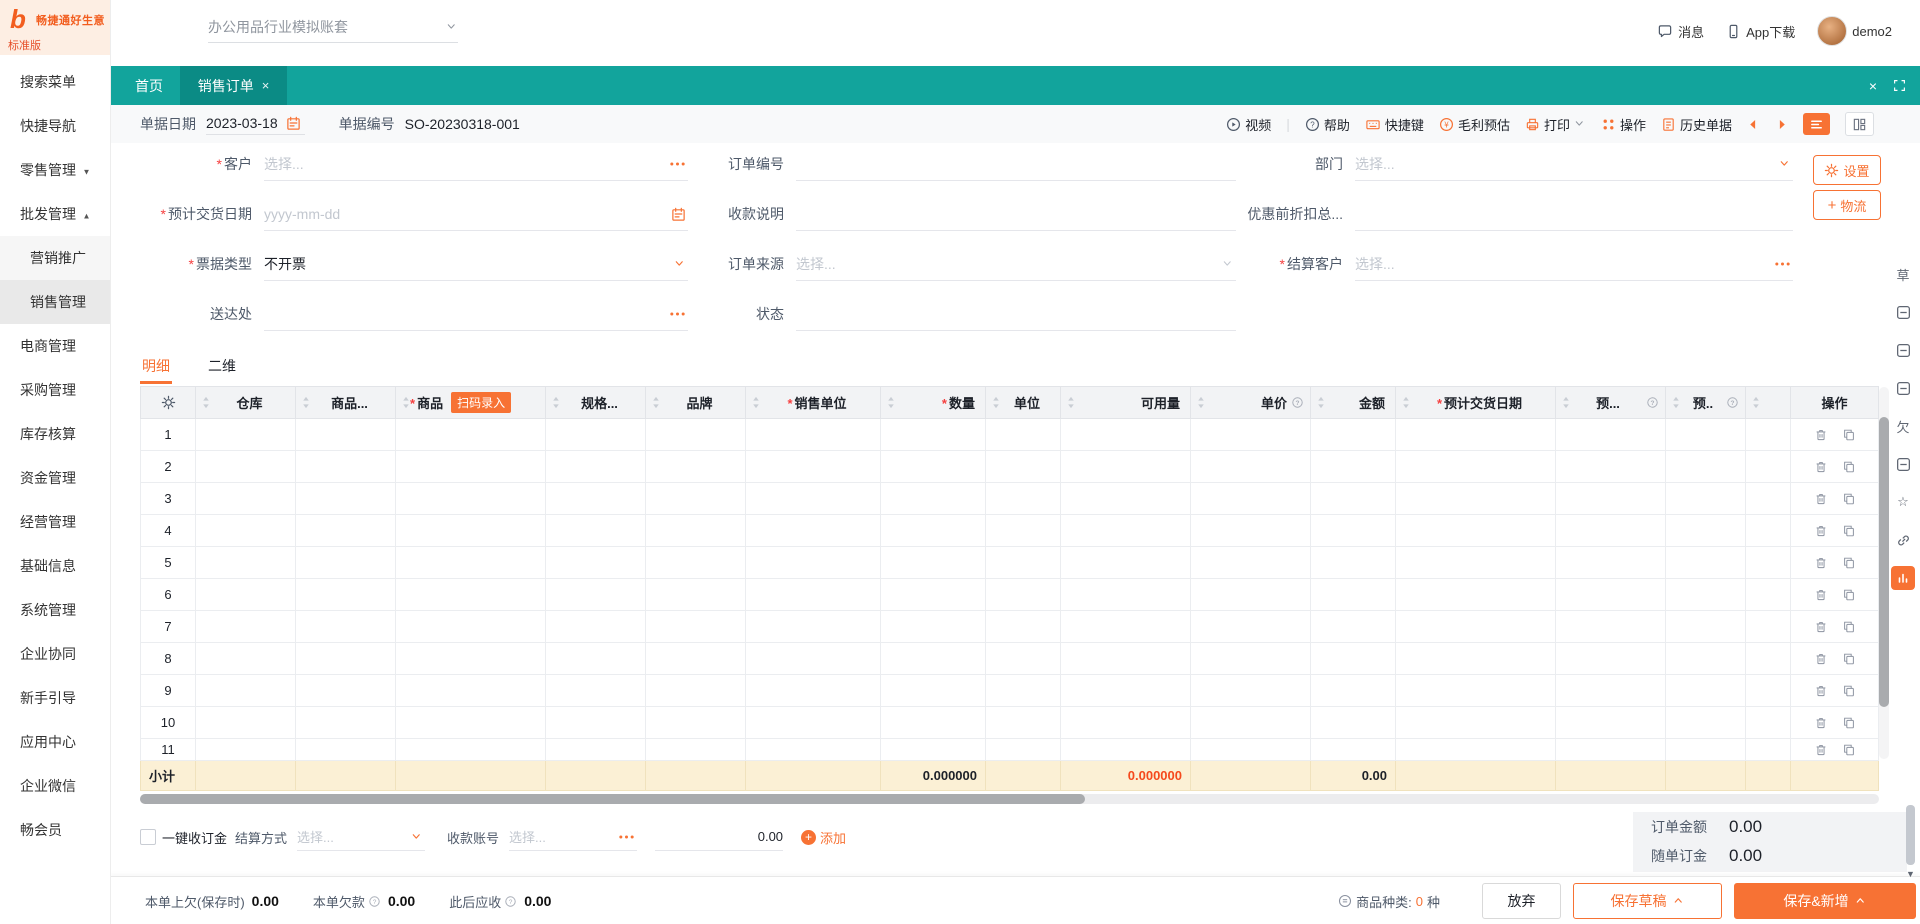  Describe the element at coordinates (149, 85) in the screenshot. I see `tab-home: 首页` at that location.